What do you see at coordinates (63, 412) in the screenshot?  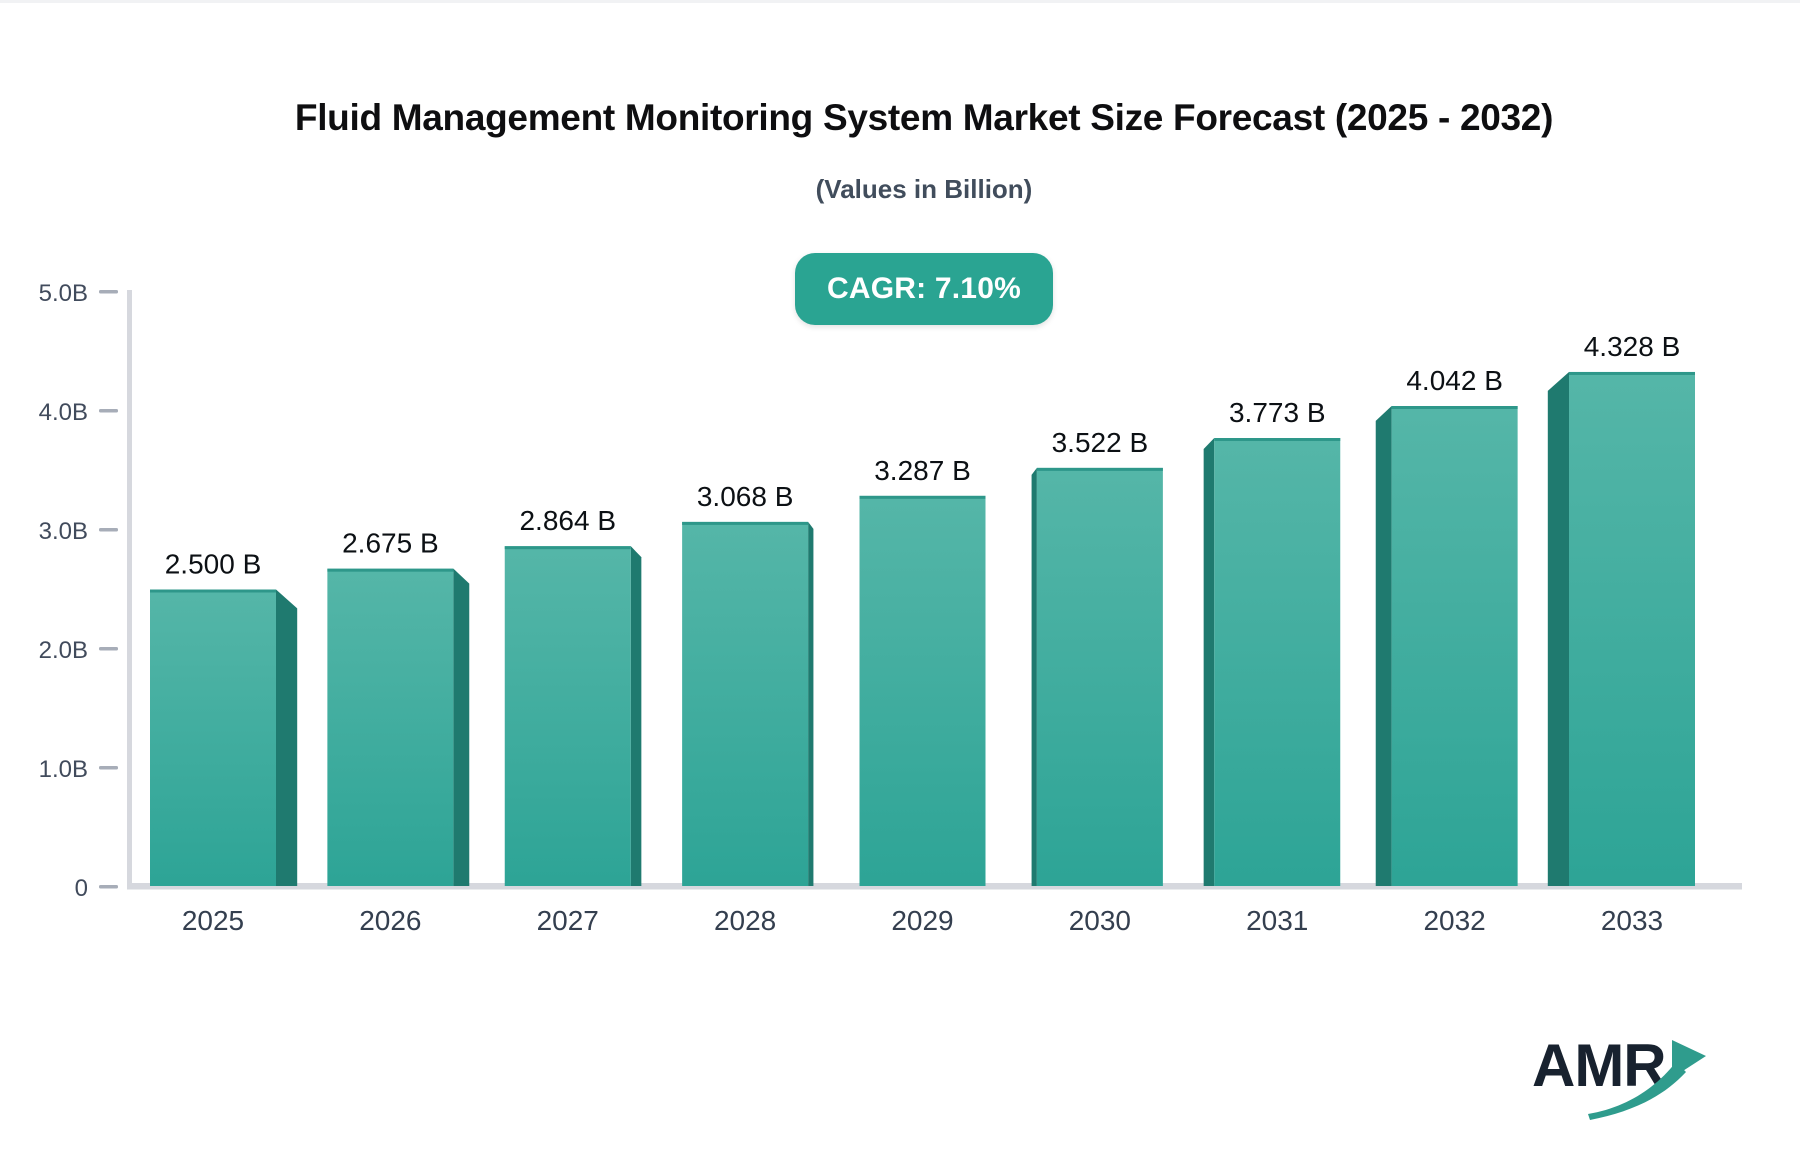 I see `y-tick-label: 4.0B` at bounding box center [63, 412].